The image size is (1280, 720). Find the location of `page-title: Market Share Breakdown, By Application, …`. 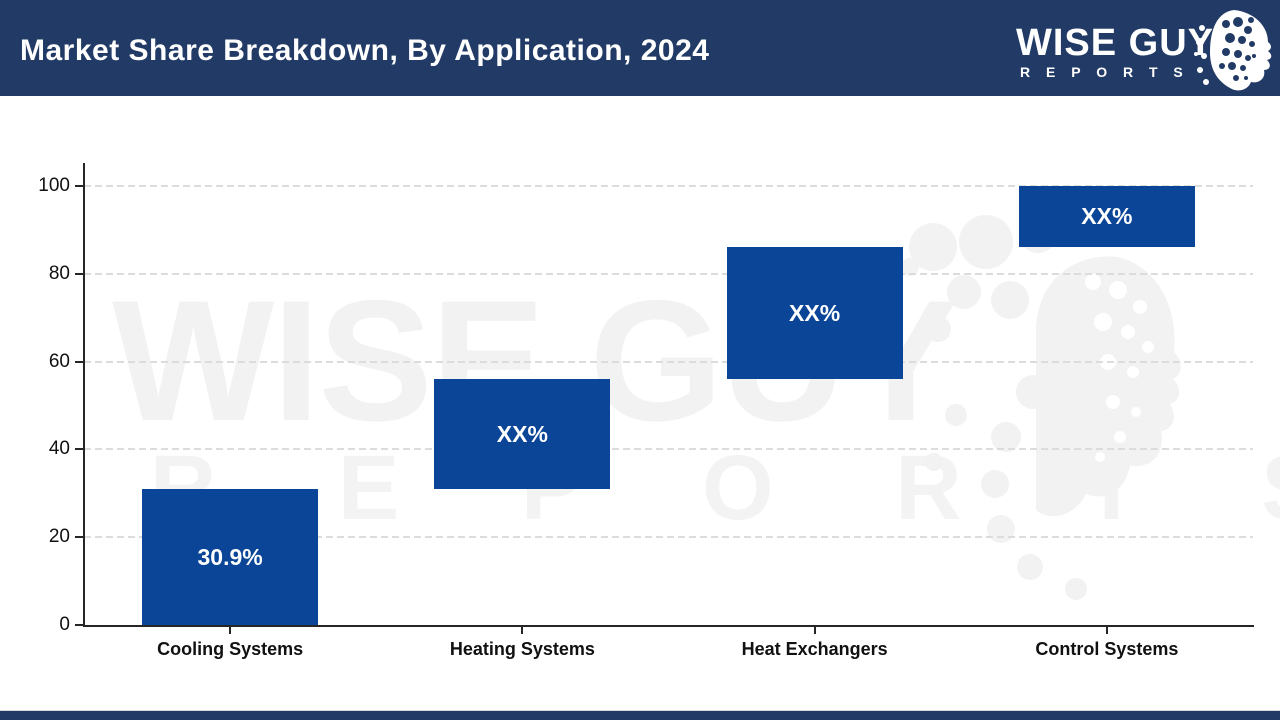

page-title: Market Share Breakdown, By Application, … is located at coordinates (365, 50).